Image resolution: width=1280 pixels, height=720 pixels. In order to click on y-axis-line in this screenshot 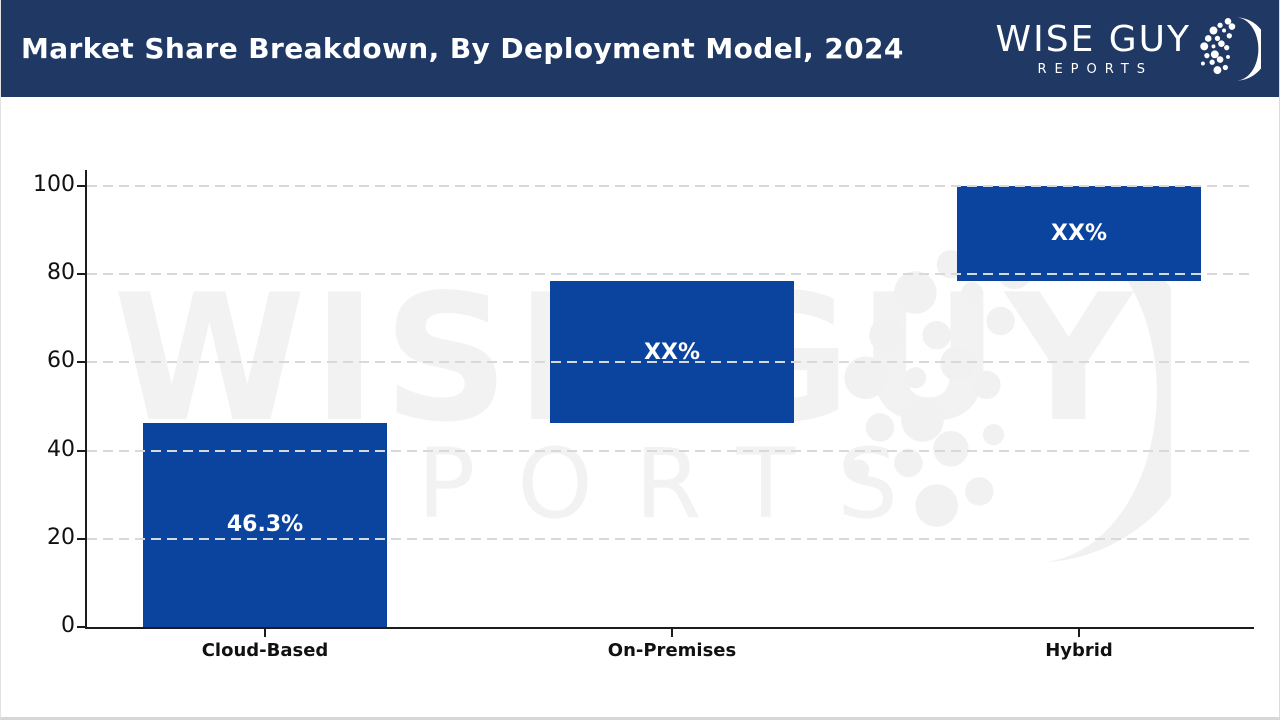, I will do `click(86, 399)`.